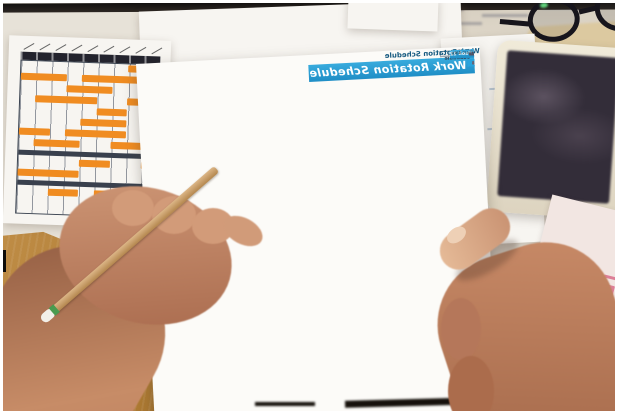  I want to click on dark-object-edge, so click(4, 261).